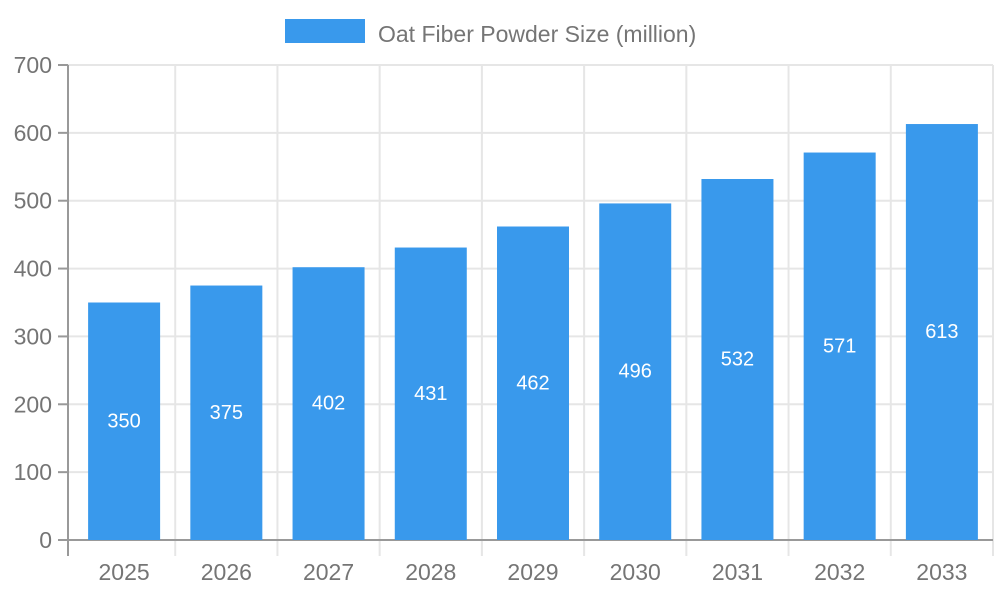 This screenshot has height=600, width=1000. What do you see at coordinates (532, 572) in the screenshot?
I see `x-tick-label-2029: 2029` at bounding box center [532, 572].